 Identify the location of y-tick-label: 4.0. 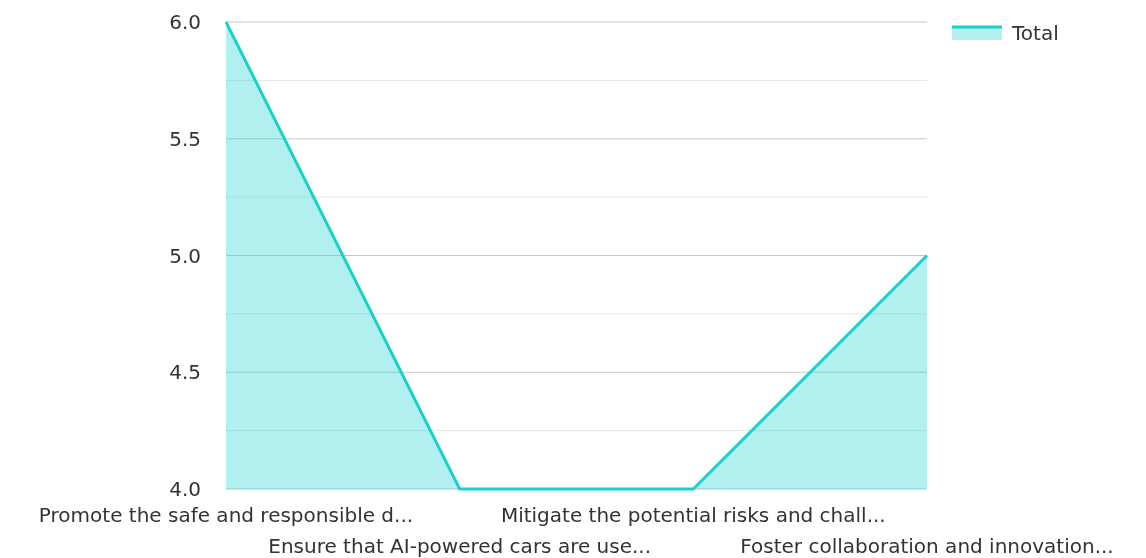
(185, 489).